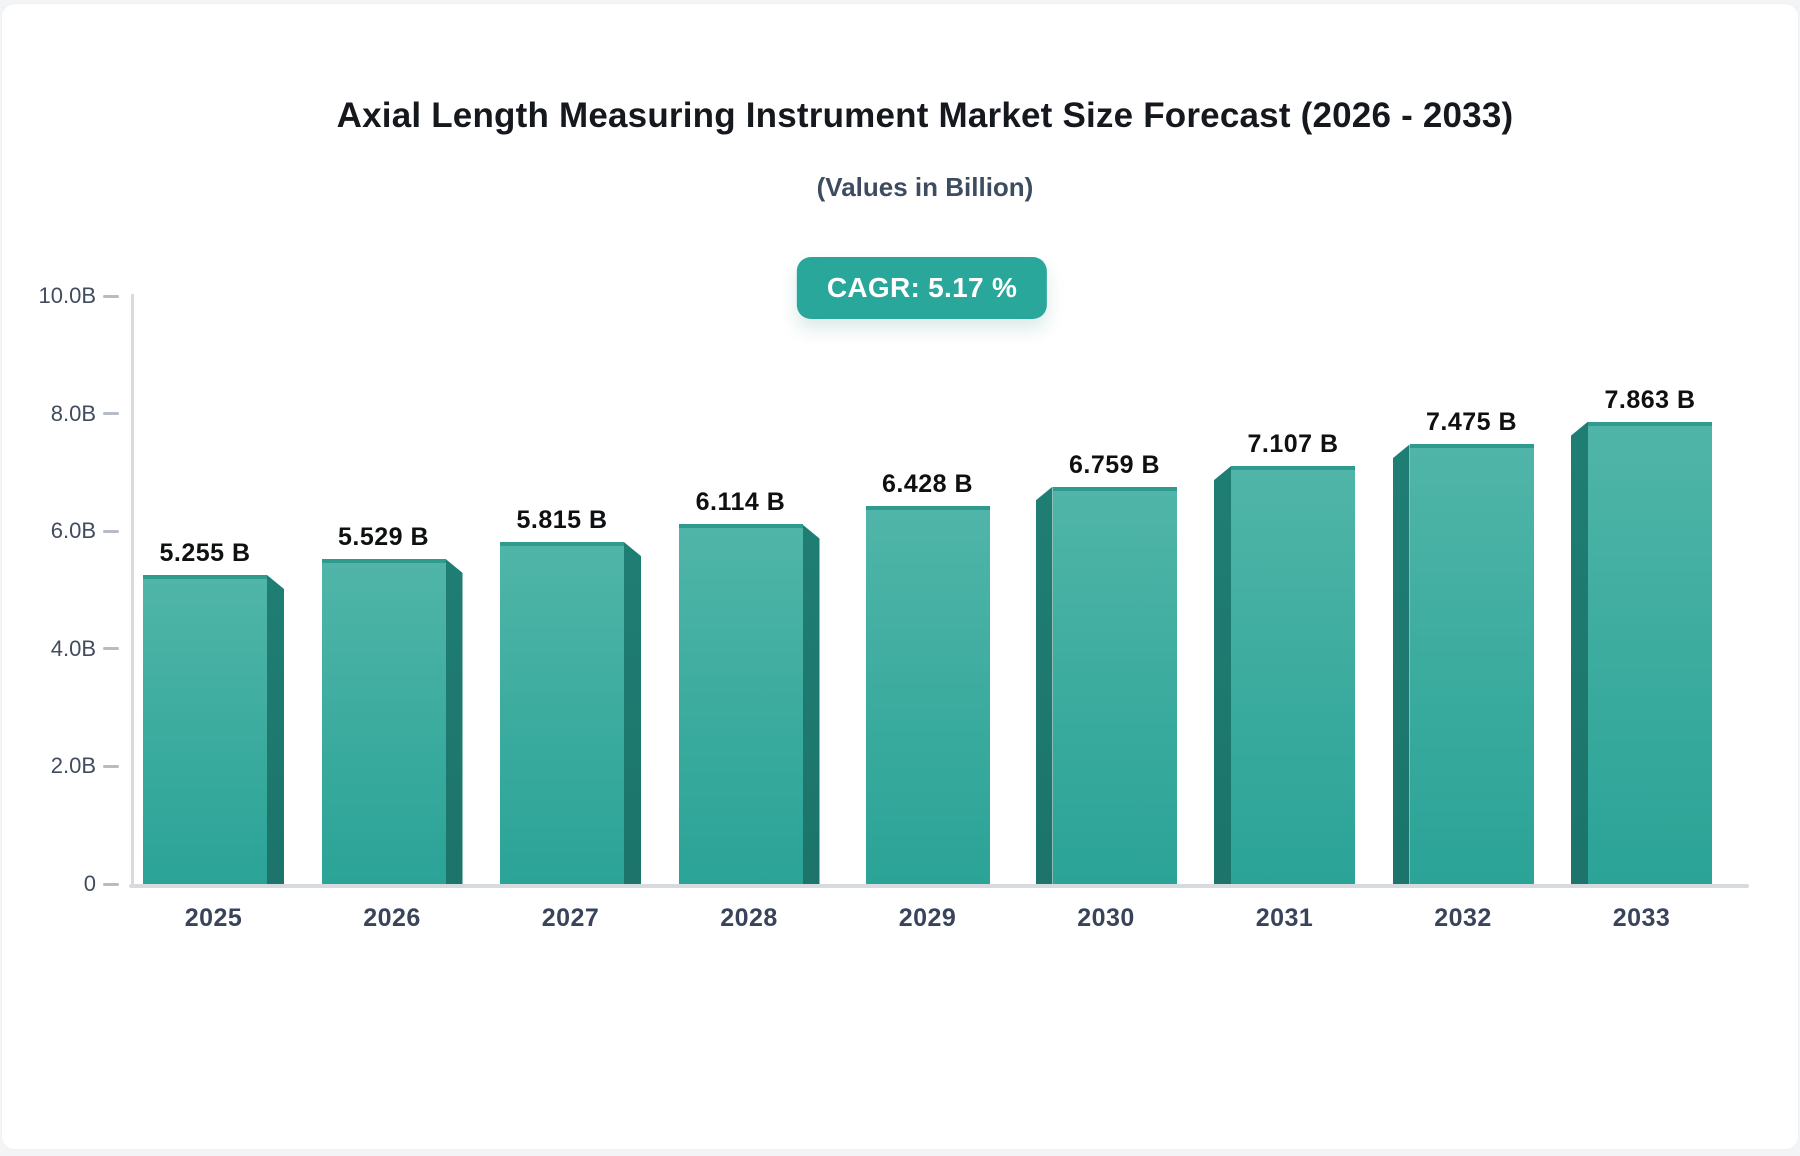 This screenshot has height=1156, width=1800. What do you see at coordinates (562, 713) in the screenshot?
I see `bar-2027` at bounding box center [562, 713].